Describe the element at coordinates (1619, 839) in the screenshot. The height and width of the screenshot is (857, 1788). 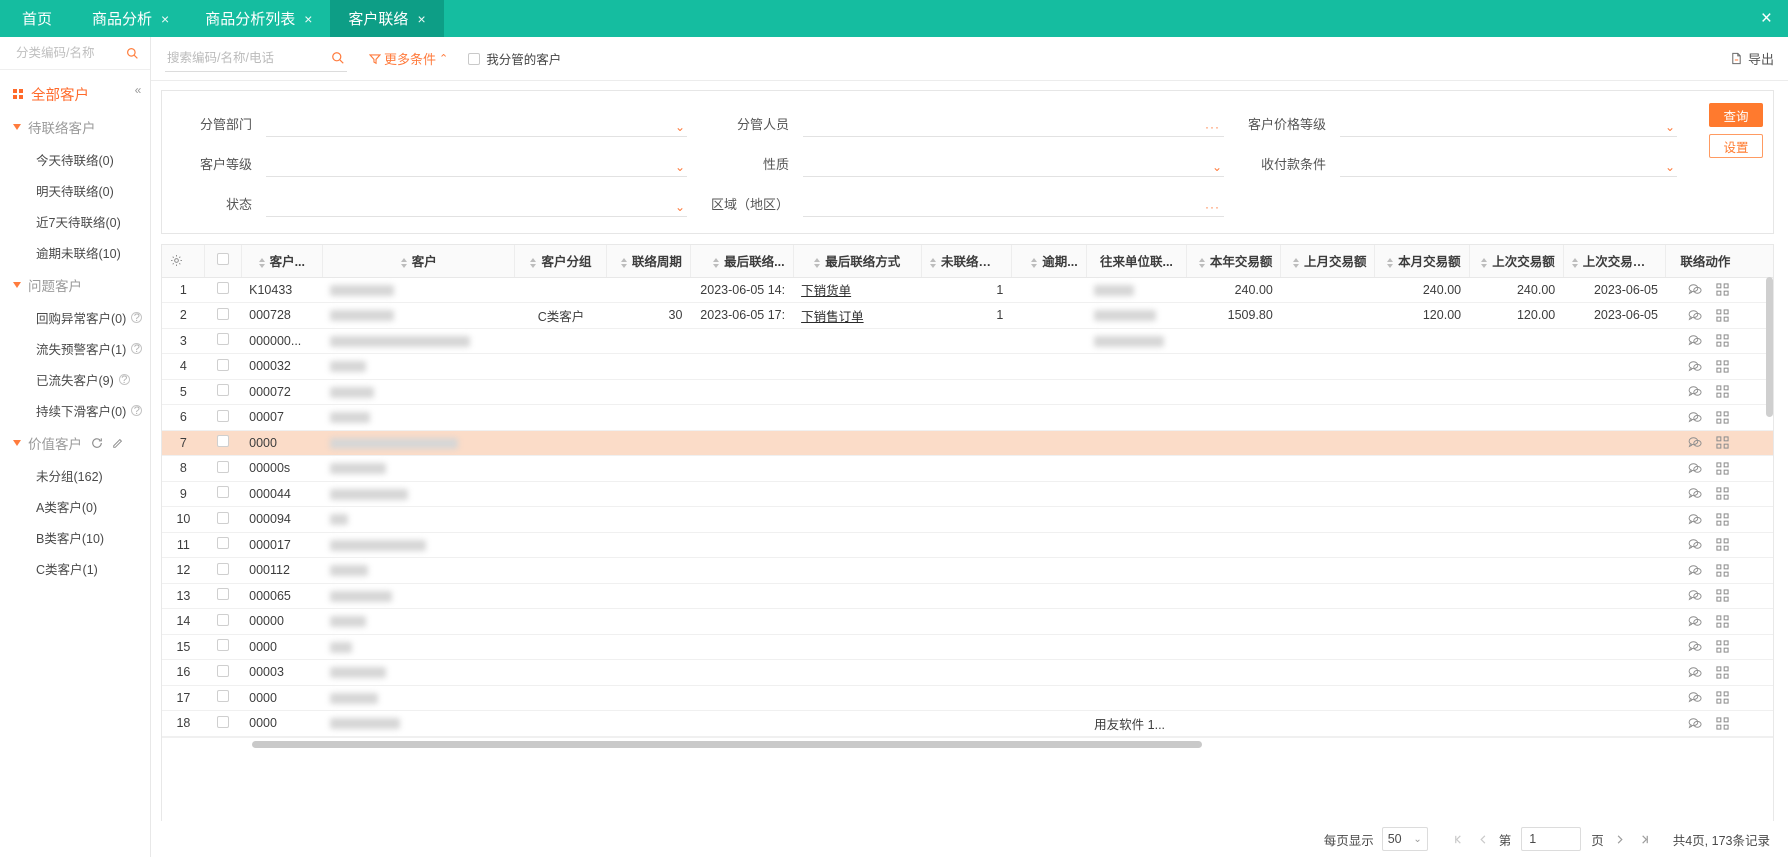
I see `next-page-button` at that location.